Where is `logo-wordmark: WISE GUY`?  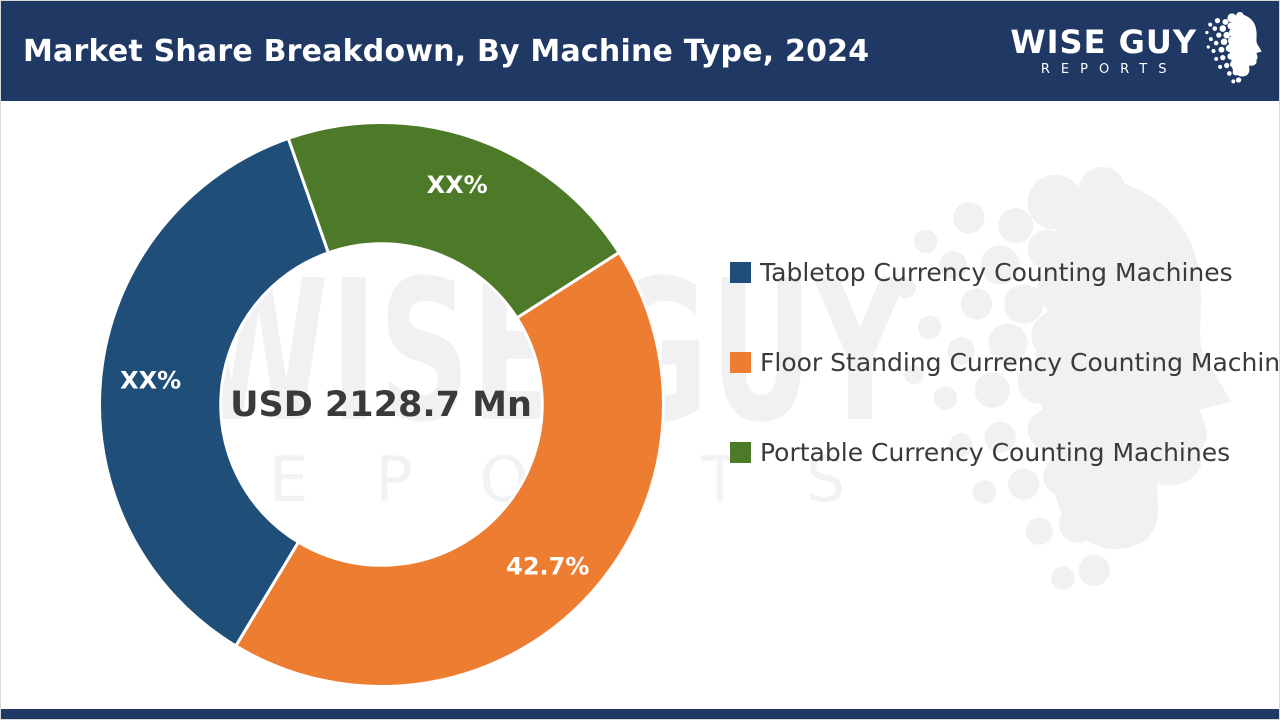 logo-wordmark: WISE GUY is located at coordinates (1103, 42).